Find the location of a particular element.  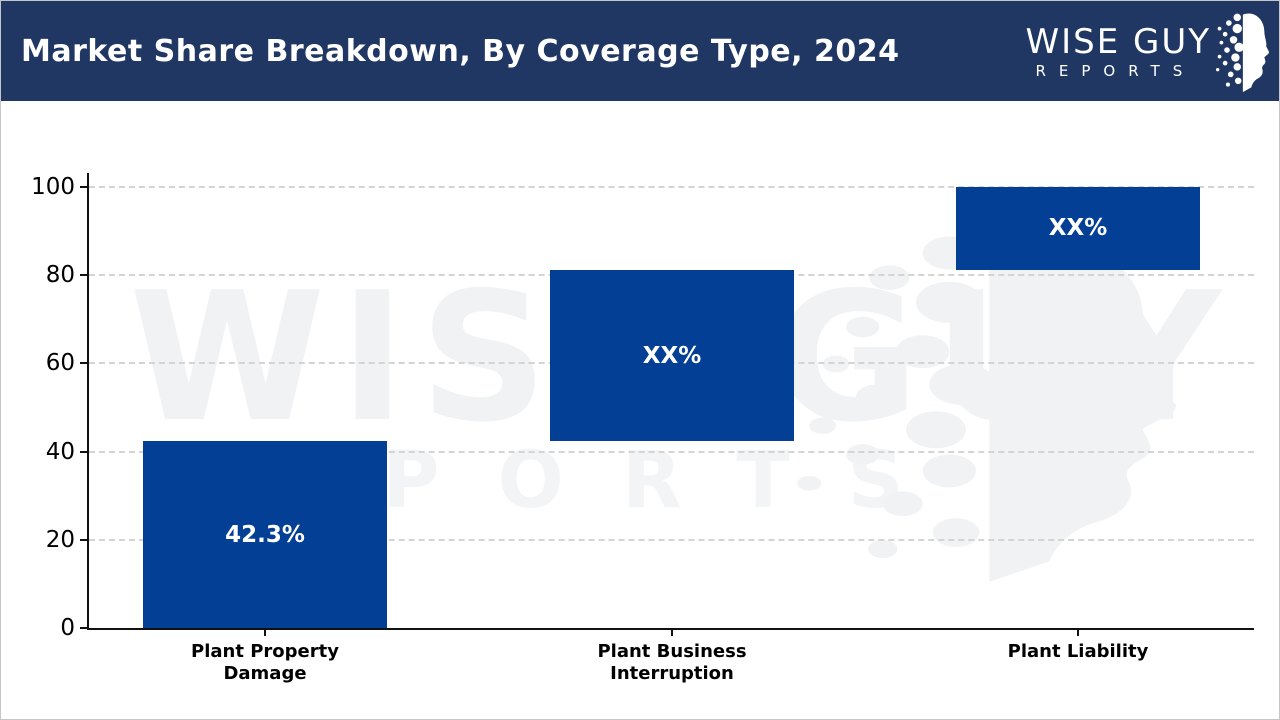

y-tick-label: 100 is located at coordinates (53, 187).